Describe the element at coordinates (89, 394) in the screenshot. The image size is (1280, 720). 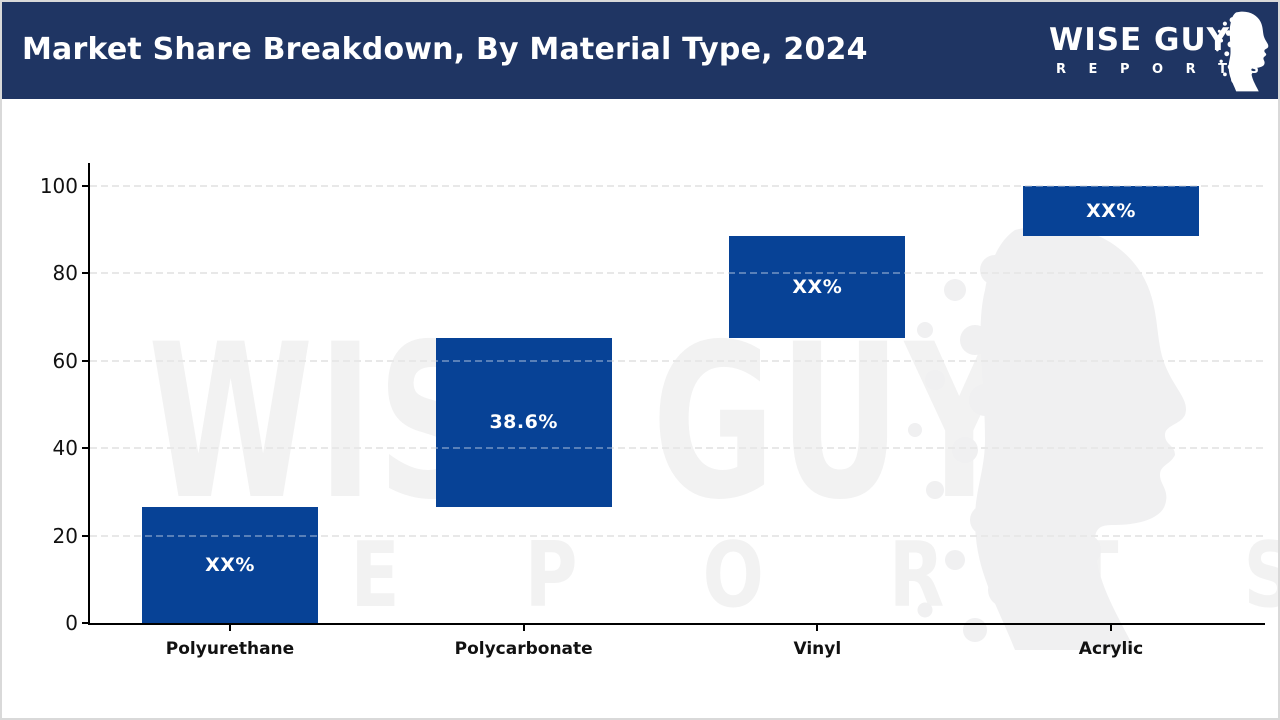
I see `y-axis-spine` at that location.